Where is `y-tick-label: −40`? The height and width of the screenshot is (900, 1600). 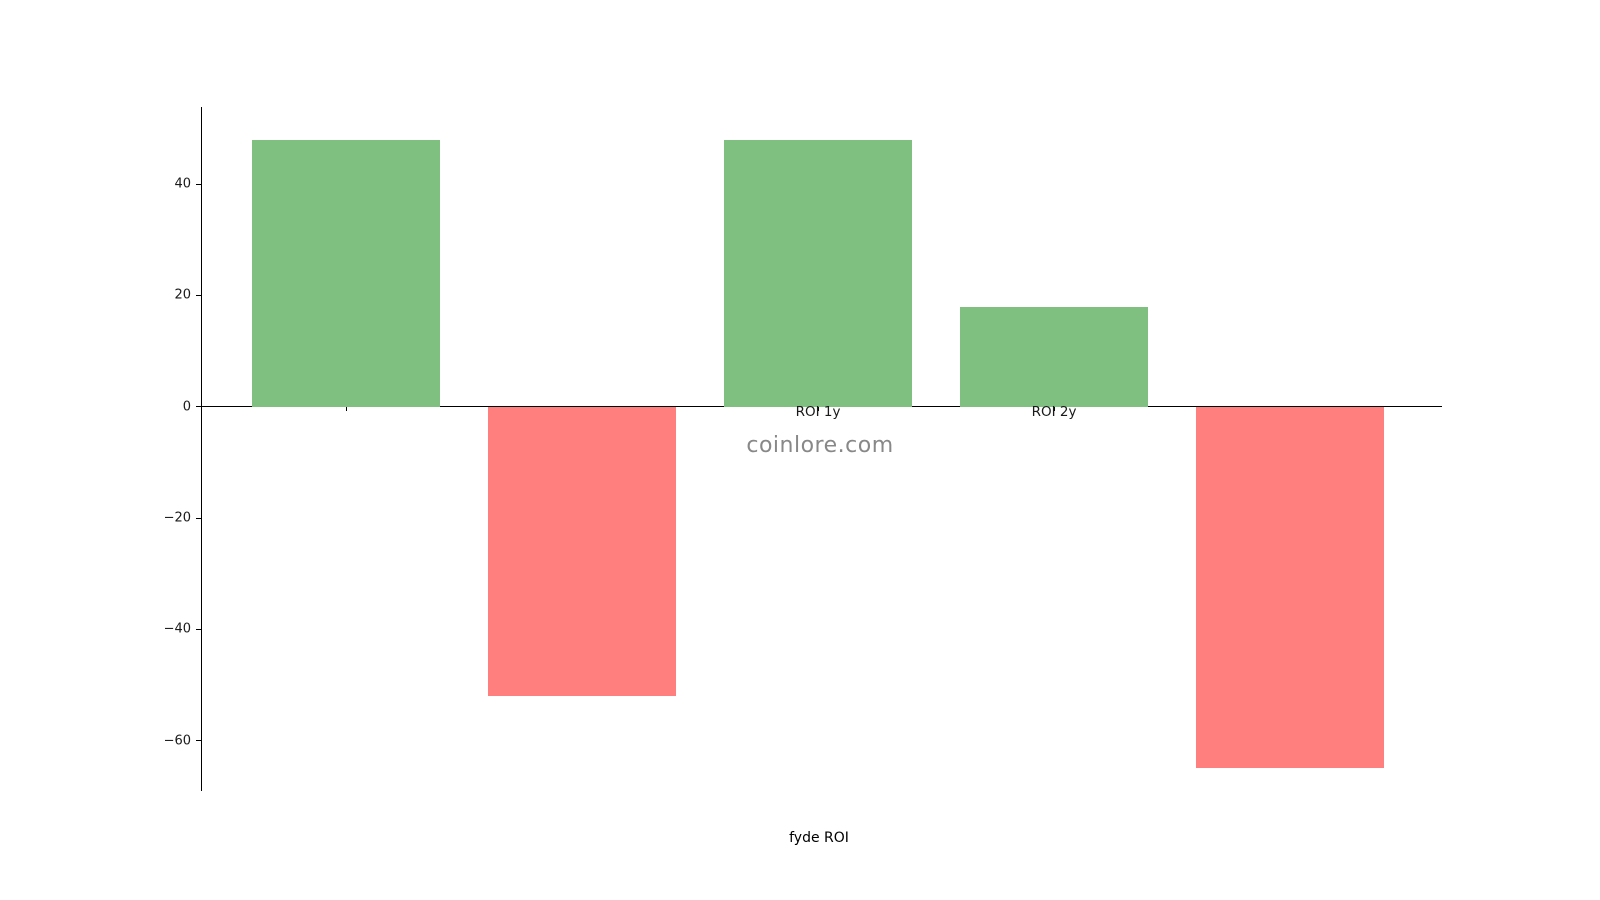
y-tick-label: −40 is located at coordinates (177, 629).